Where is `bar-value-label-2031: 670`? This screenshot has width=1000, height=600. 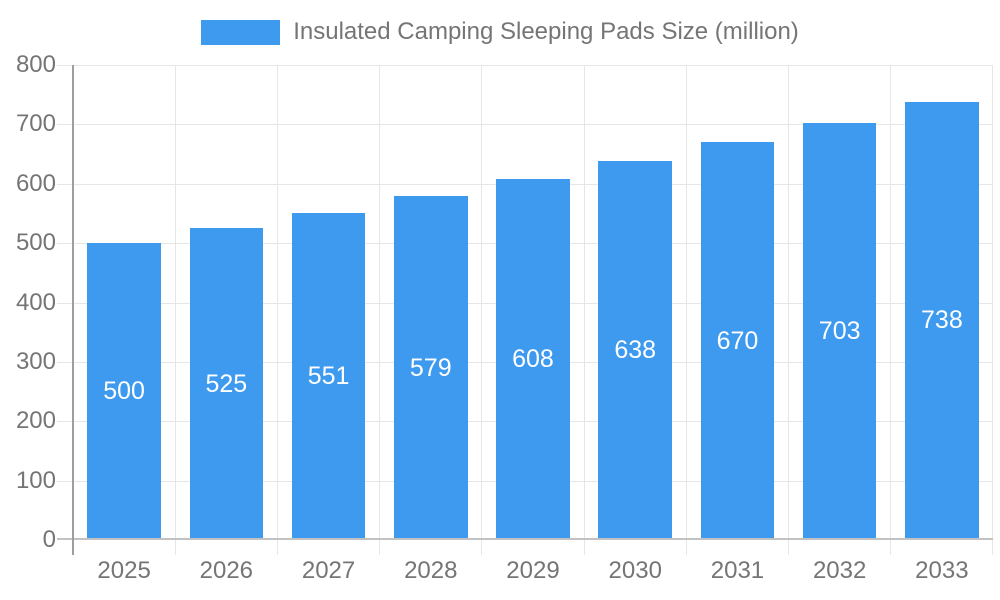 bar-value-label-2031: 670 is located at coordinates (737, 340).